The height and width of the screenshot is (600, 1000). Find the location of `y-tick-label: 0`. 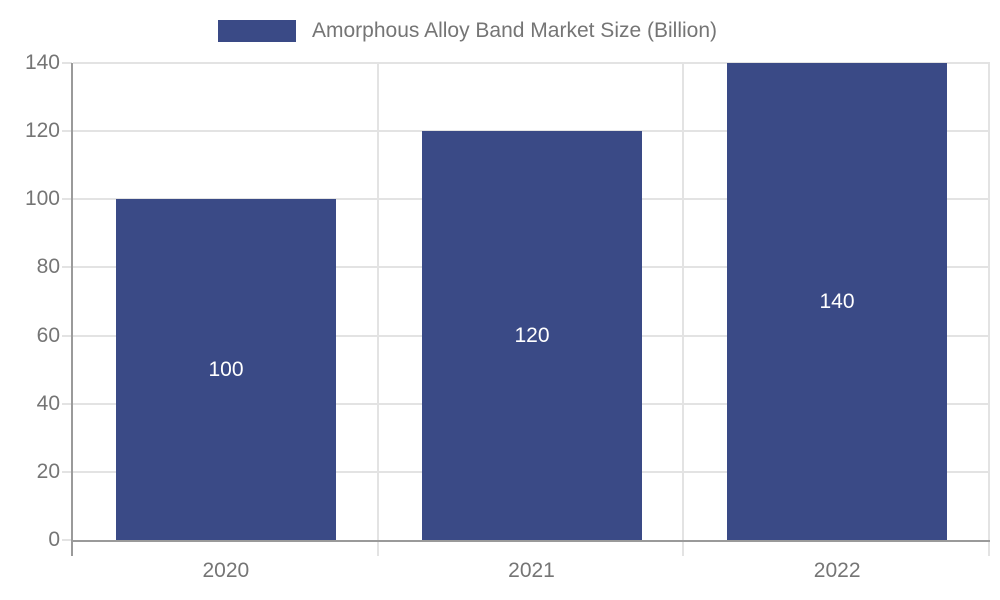

y-tick-label: 0 is located at coordinates (54, 539).